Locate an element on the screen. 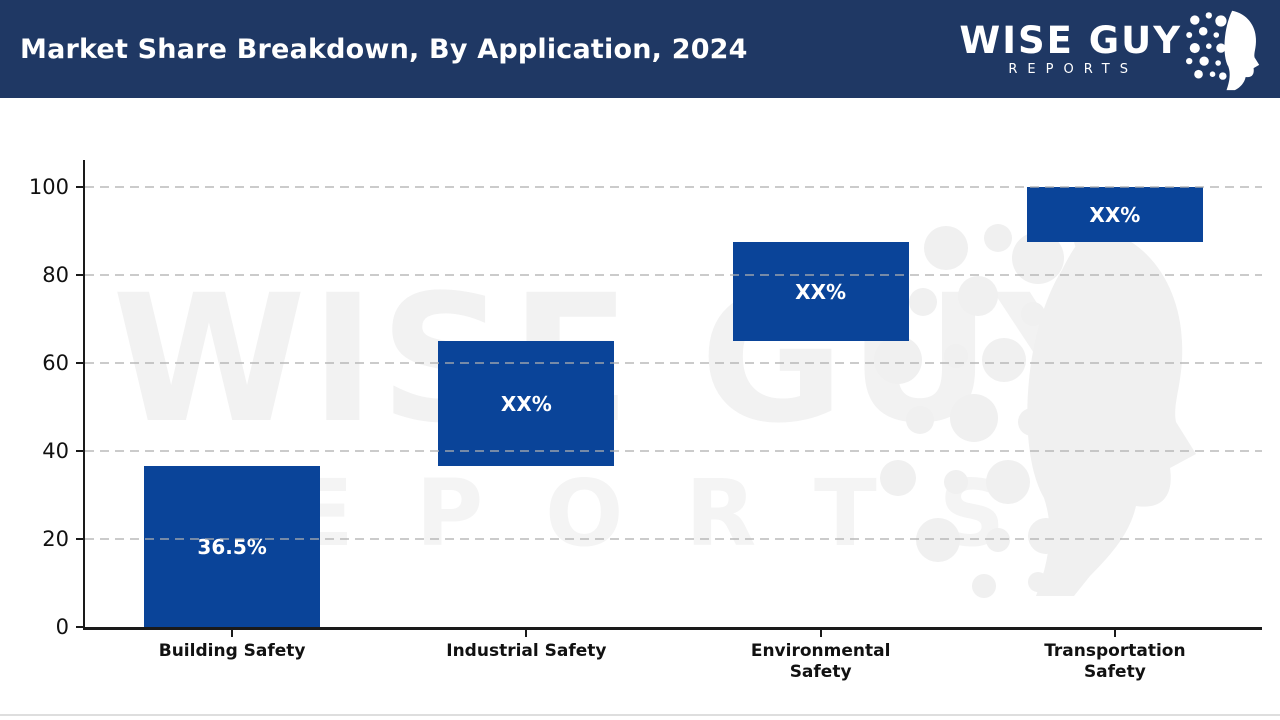  x-category-label: Transportation Safety is located at coordinates (1114, 661).